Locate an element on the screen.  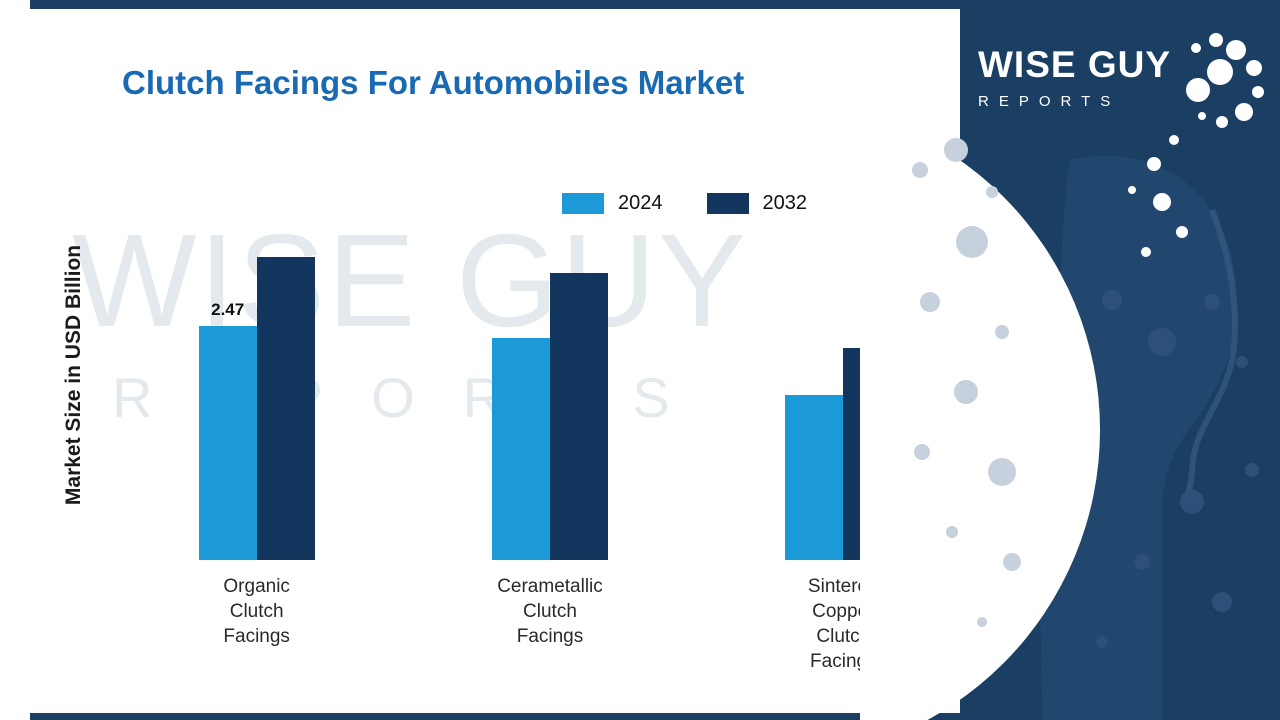
y-axis-label: Market Size in USD Billion is located at coordinates (73, 375).